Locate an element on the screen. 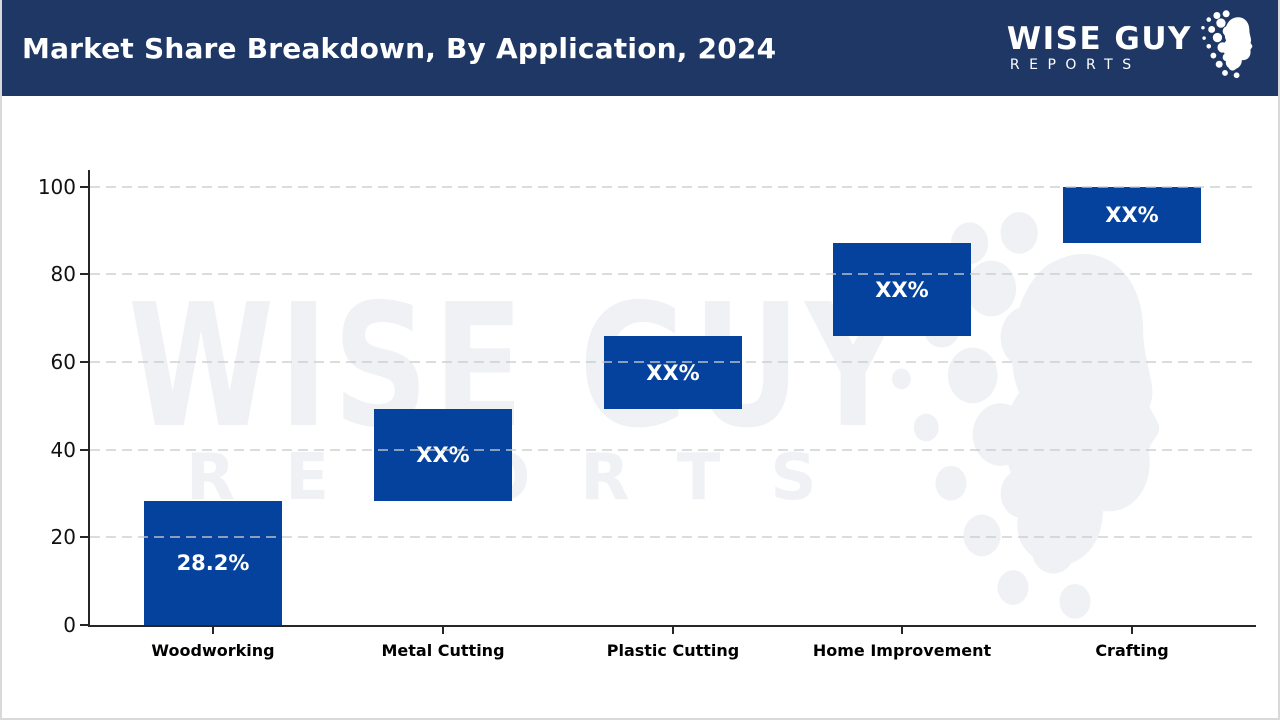 Image resolution: width=1280 pixels, height=720 pixels. bar-home-improvement: XX% is located at coordinates (902, 290).